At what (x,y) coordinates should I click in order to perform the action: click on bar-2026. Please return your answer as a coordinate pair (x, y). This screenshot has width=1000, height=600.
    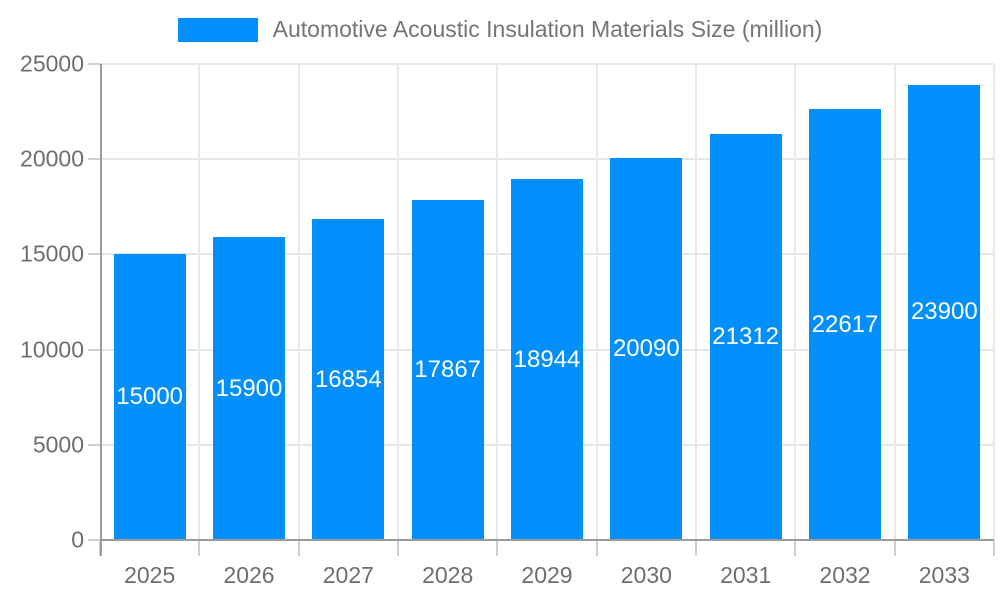
    Looking at the image, I should click on (249, 388).